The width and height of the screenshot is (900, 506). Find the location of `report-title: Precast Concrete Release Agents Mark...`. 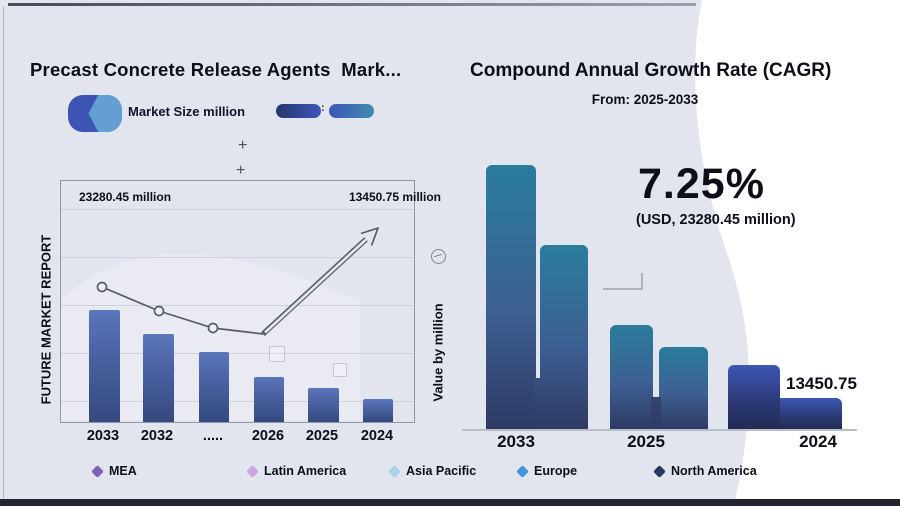

report-title: Precast Concrete Release Agents Mark... is located at coordinates (216, 69).